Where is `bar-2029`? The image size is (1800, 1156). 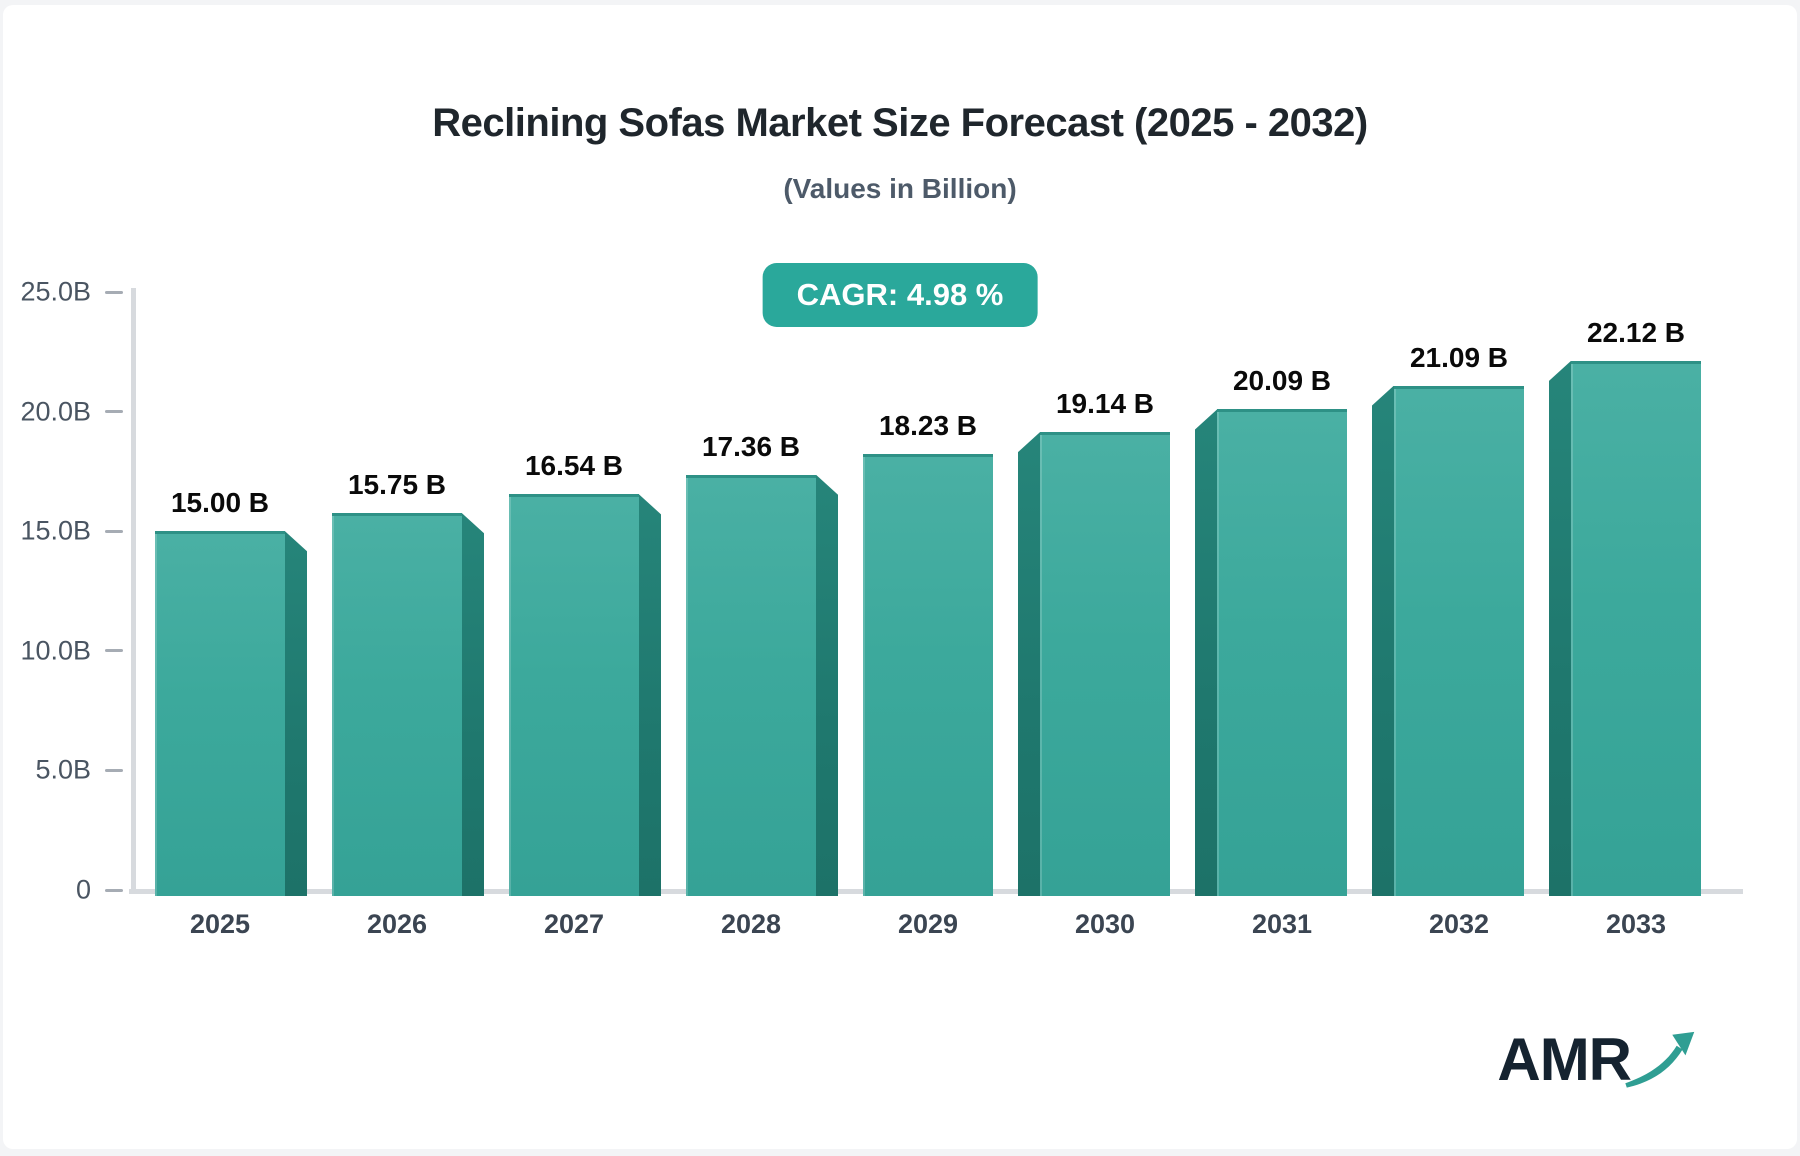 bar-2029 is located at coordinates (928, 674).